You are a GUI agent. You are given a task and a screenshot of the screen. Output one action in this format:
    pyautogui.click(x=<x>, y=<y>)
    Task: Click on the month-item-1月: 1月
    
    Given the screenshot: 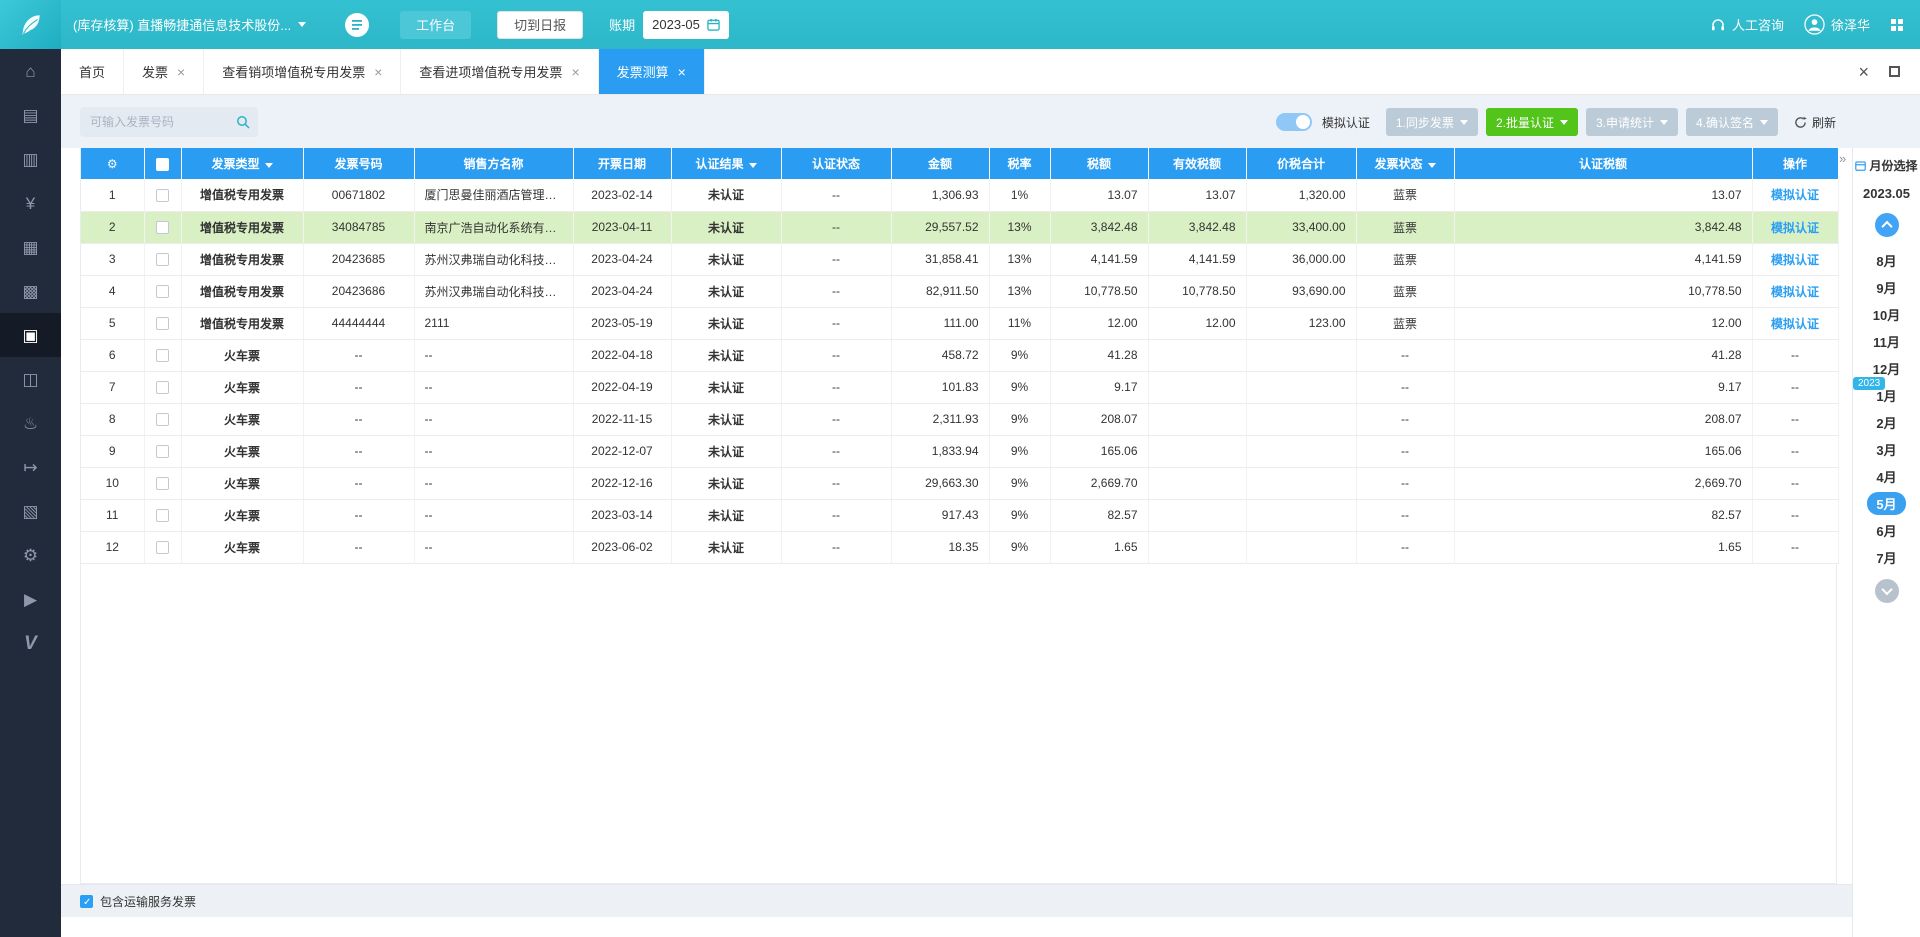 What is the action you would take?
    pyautogui.click(x=1886, y=395)
    